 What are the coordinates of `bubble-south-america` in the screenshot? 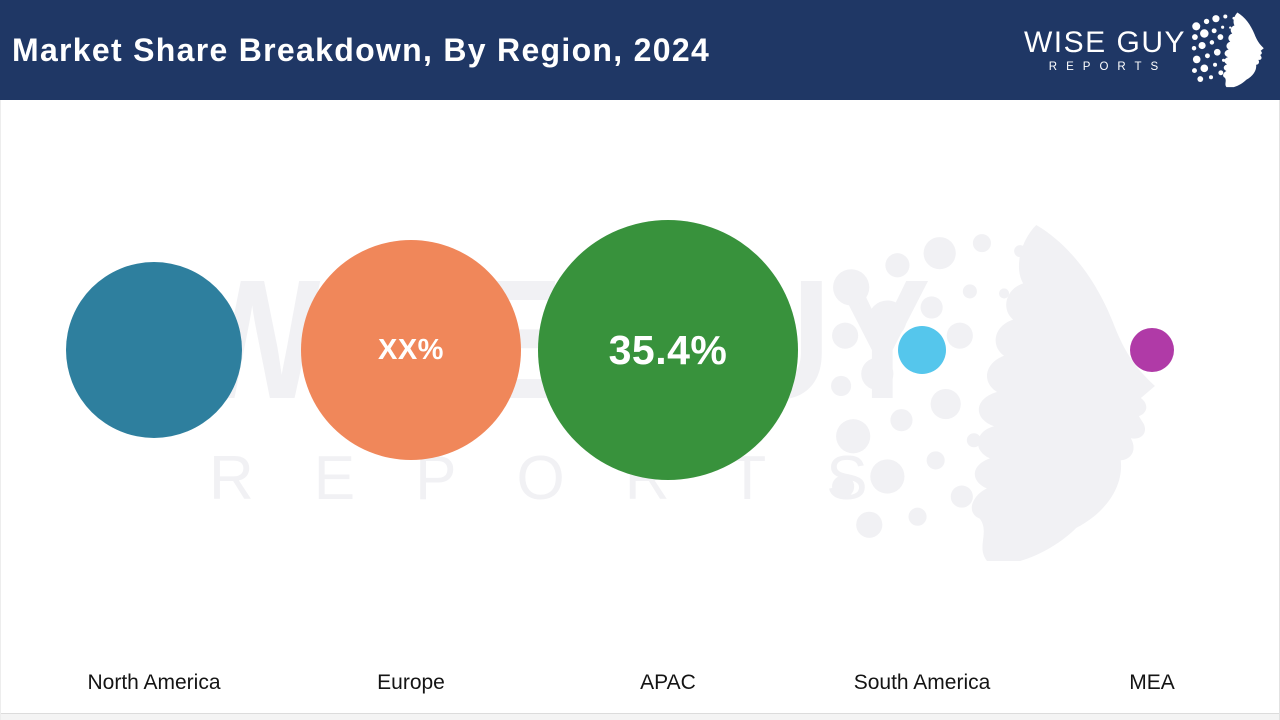 It's located at (922, 350).